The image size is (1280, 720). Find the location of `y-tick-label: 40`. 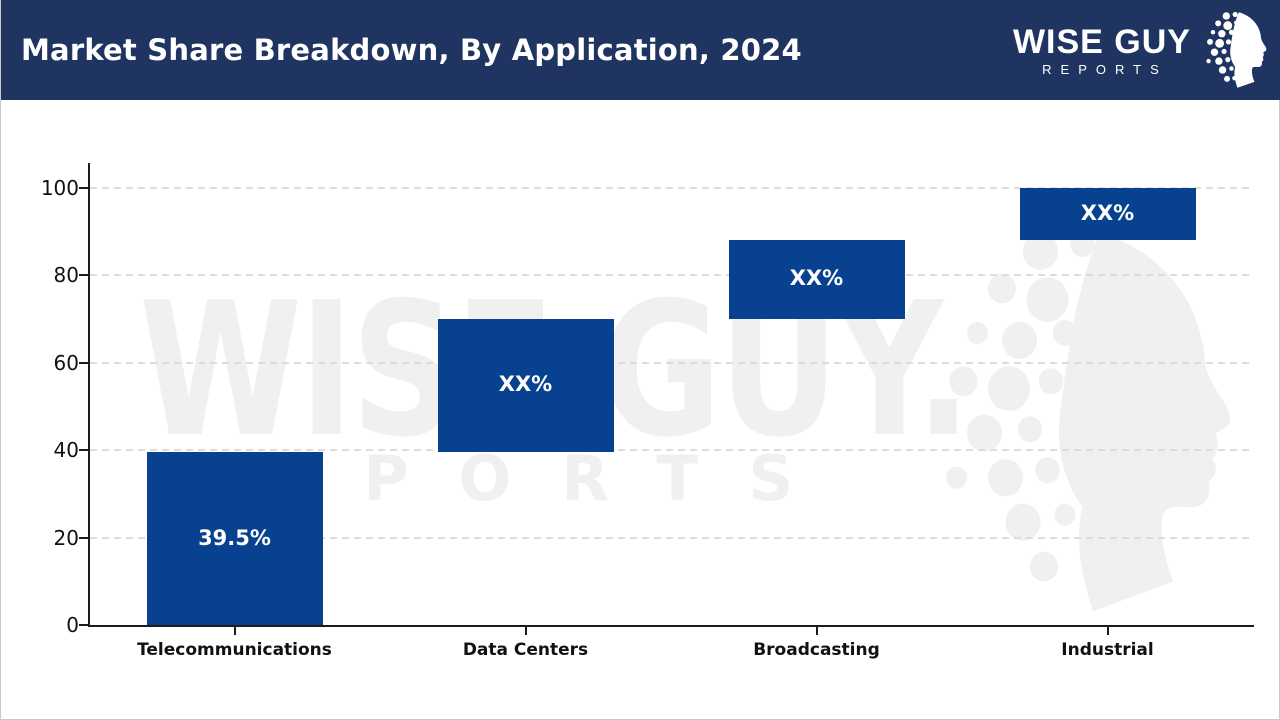

y-tick-label: 40 is located at coordinates (66, 450).